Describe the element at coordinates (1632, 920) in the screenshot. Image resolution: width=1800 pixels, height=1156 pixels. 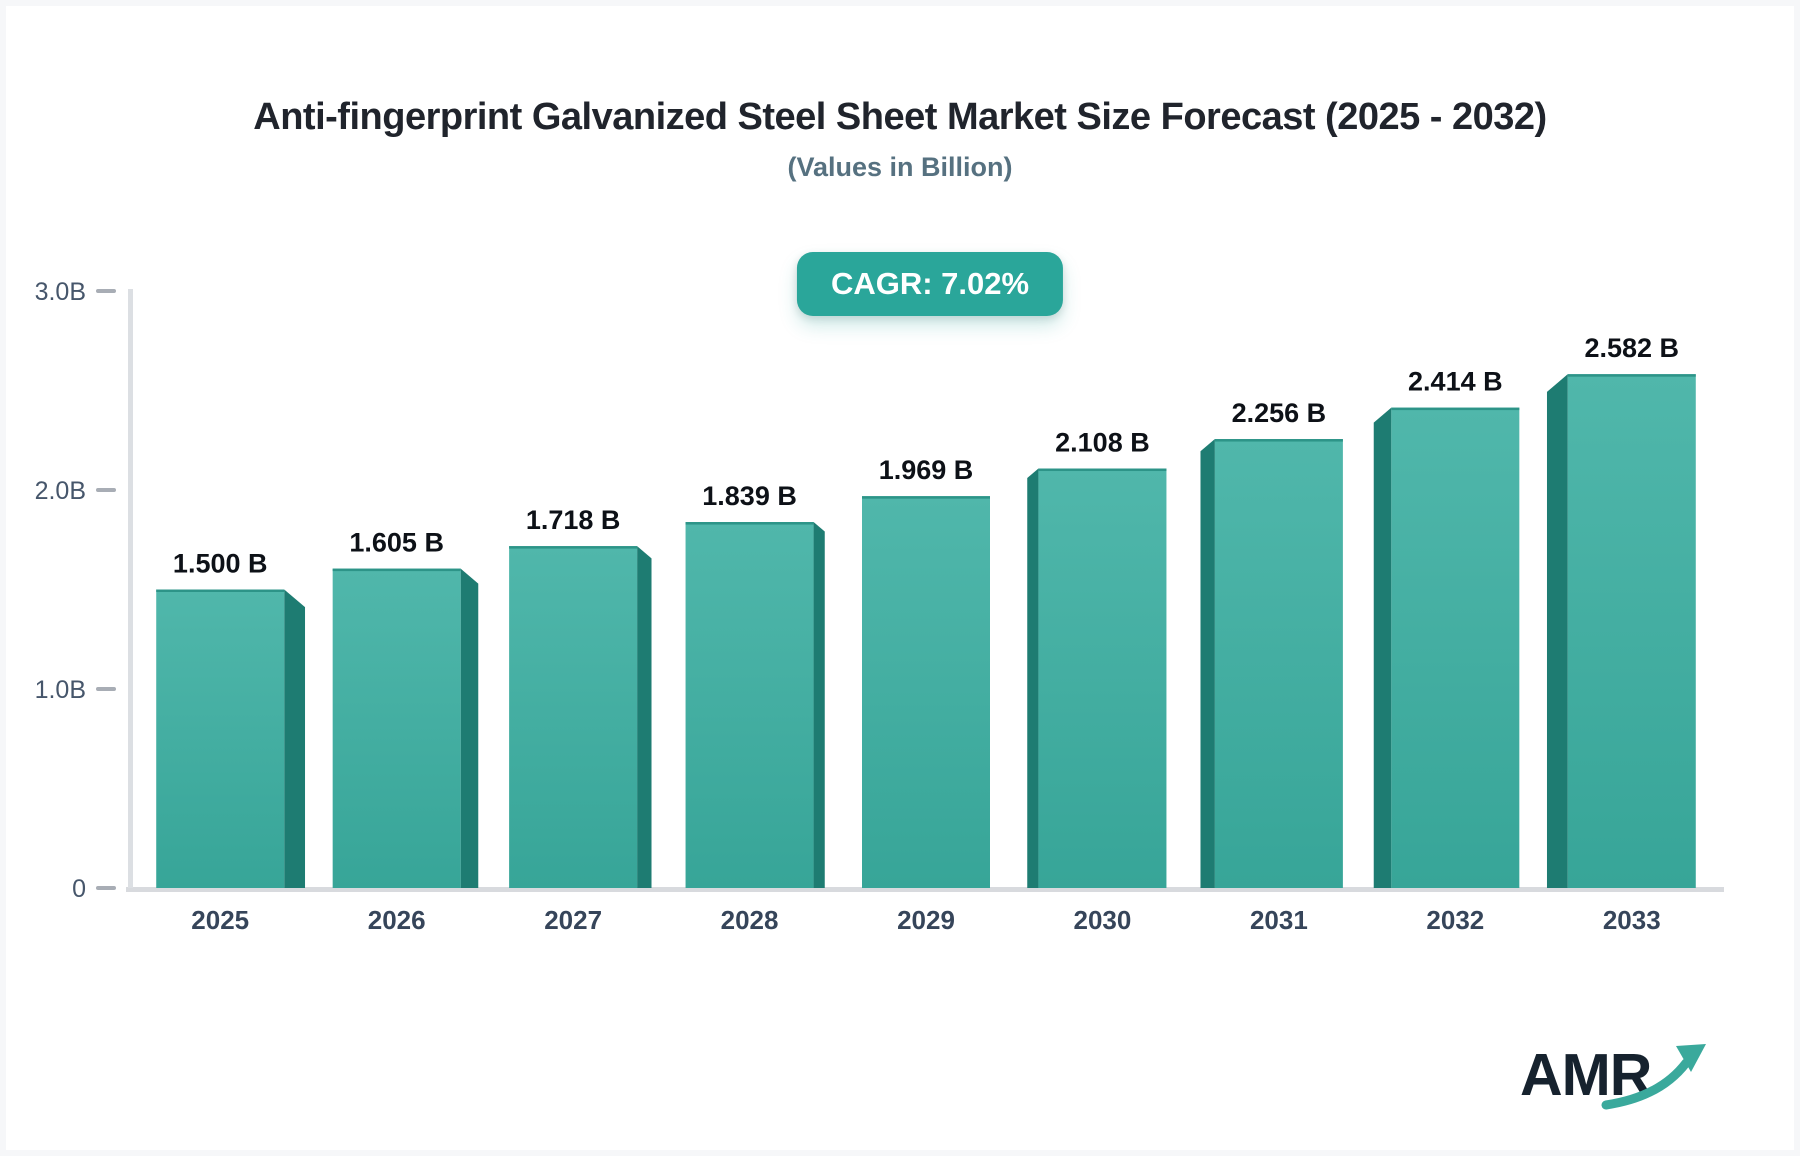
I see `x-tick-label: 2033` at that location.